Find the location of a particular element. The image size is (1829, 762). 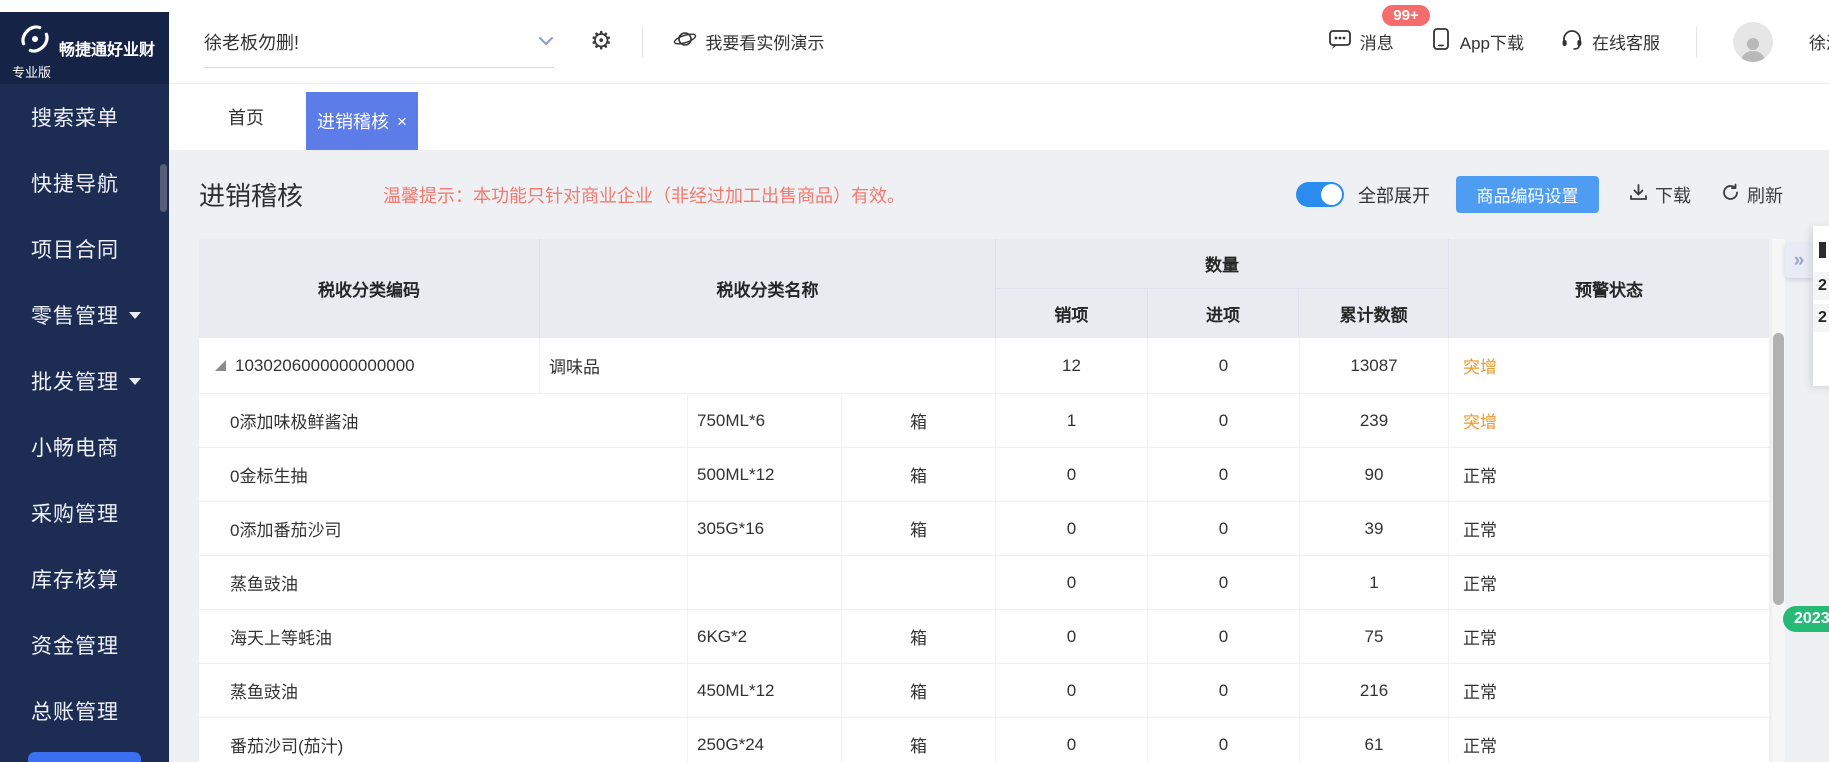

product-spec: 500ML*12 is located at coordinates (765, 474).